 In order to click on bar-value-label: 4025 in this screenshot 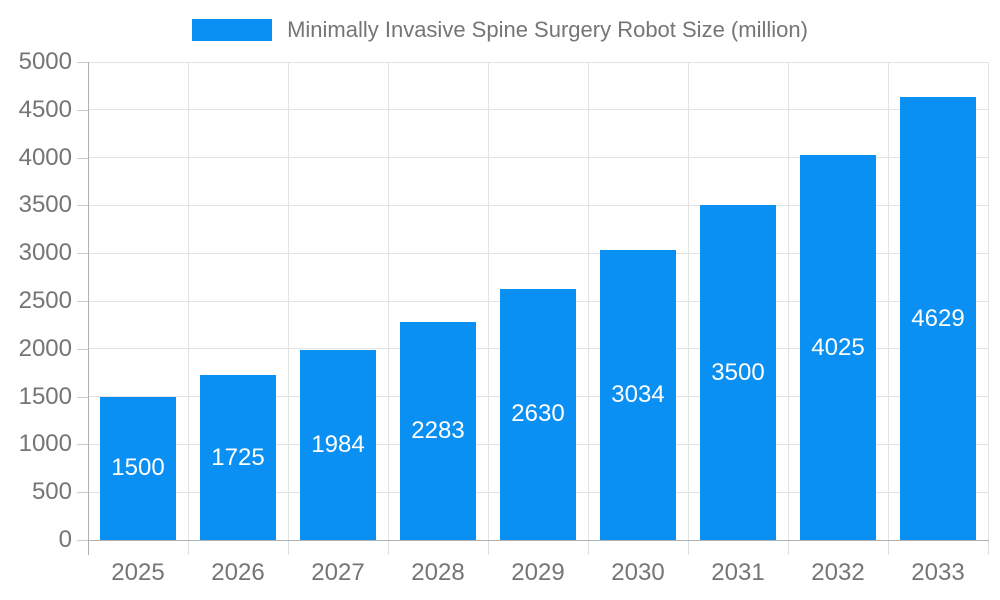, I will do `click(838, 347)`.